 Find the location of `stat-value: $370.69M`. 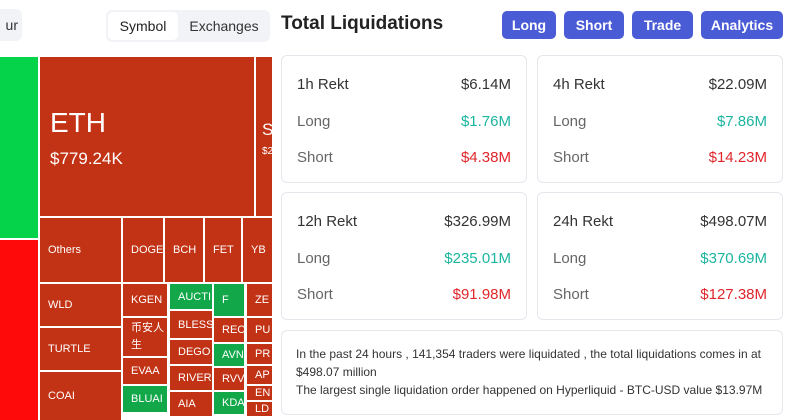

stat-value: $370.69M is located at coordinates (733, 258).